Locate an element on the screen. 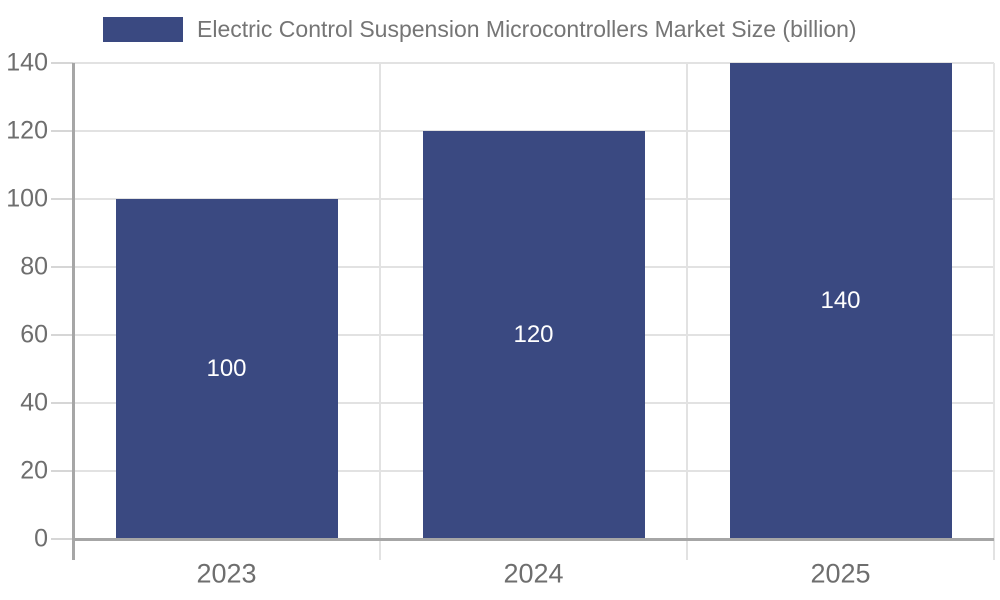 This screenshot has width=1000, height=600. legend-swatch is located at coordinates (143, 29).